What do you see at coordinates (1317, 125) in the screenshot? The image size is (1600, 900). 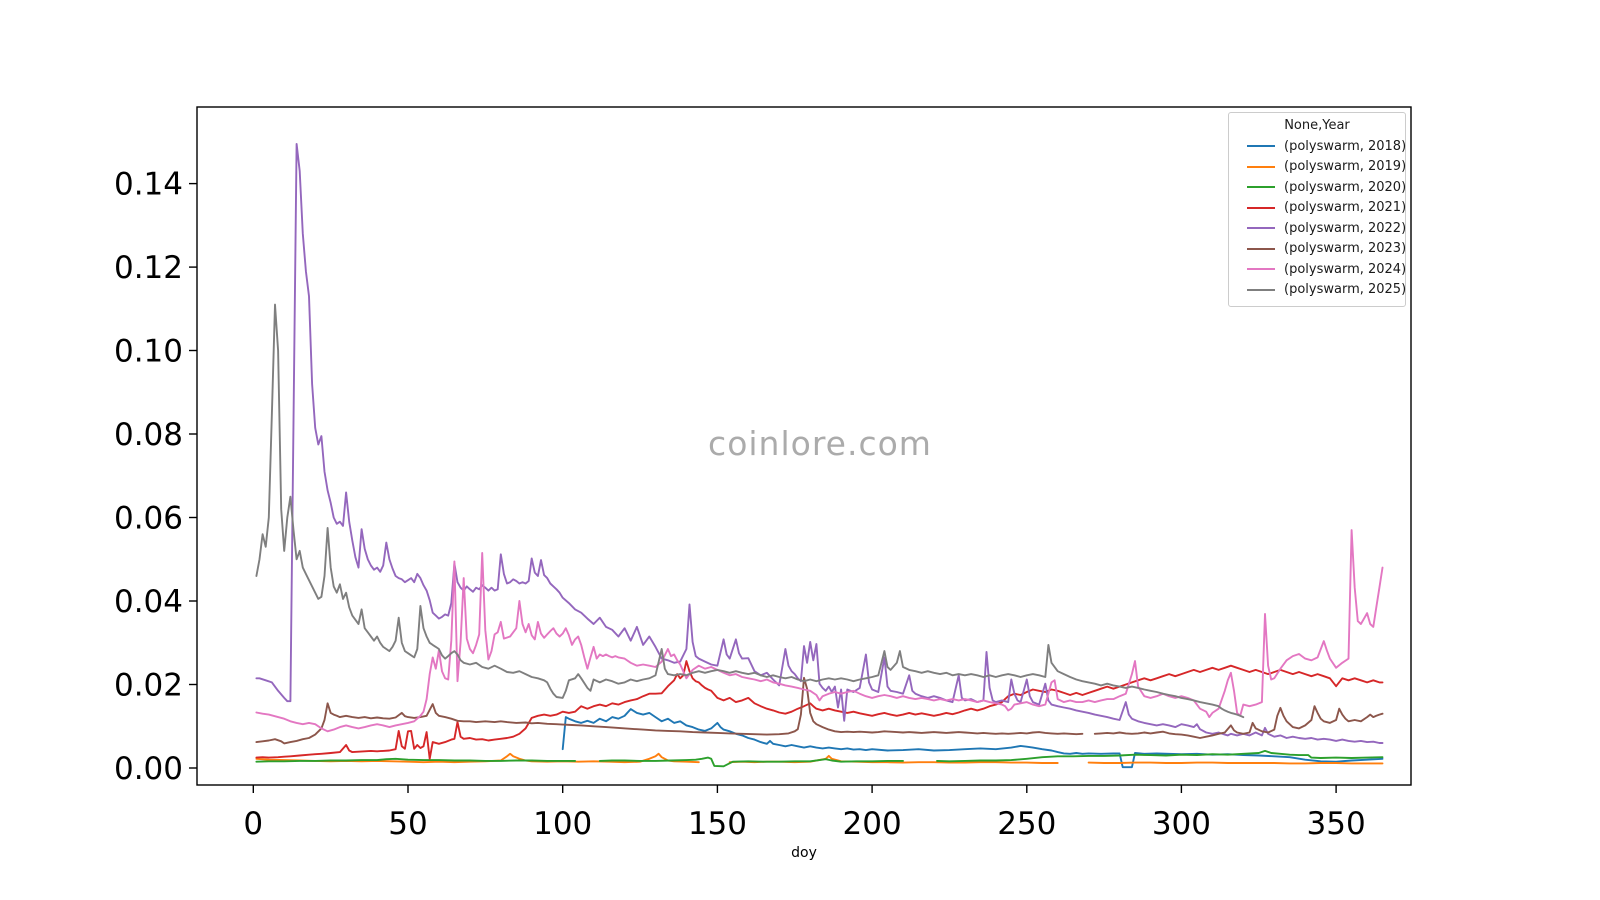 I see `legend-title: None,Year` at bounding box center [1317, 125].